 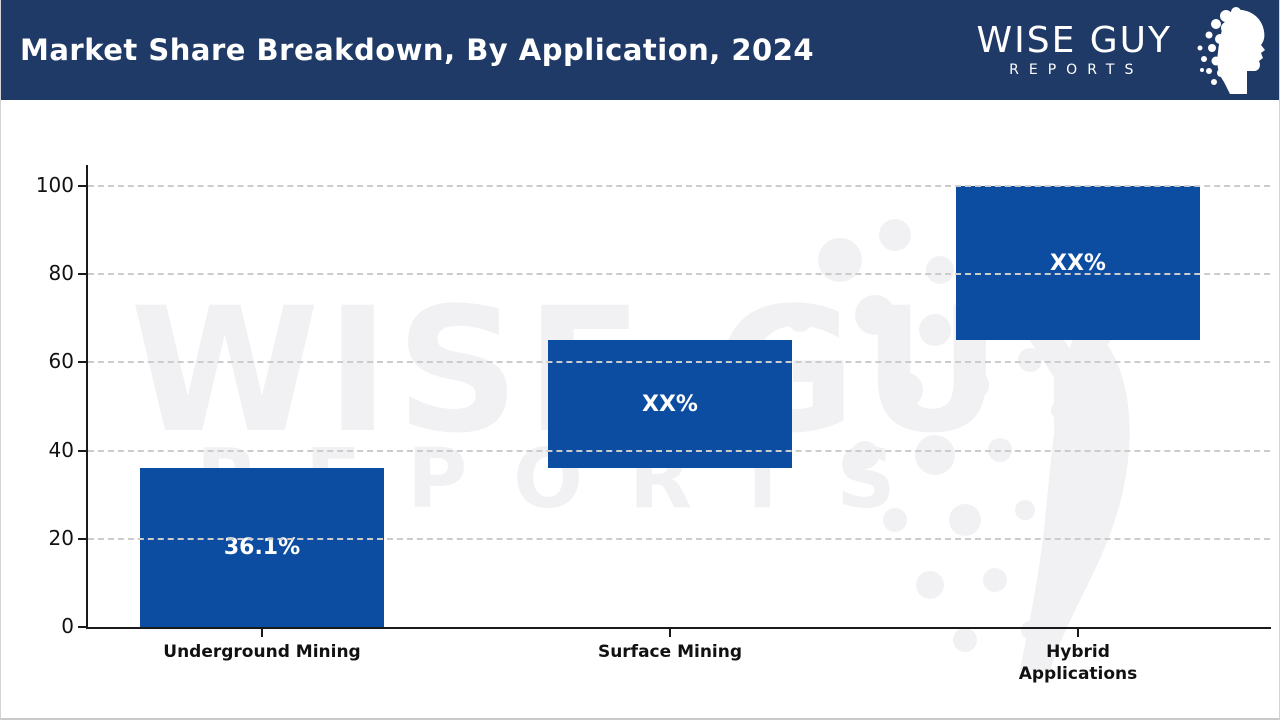 I want to click on y-tick-label: 20, so click(x=61, y=537).